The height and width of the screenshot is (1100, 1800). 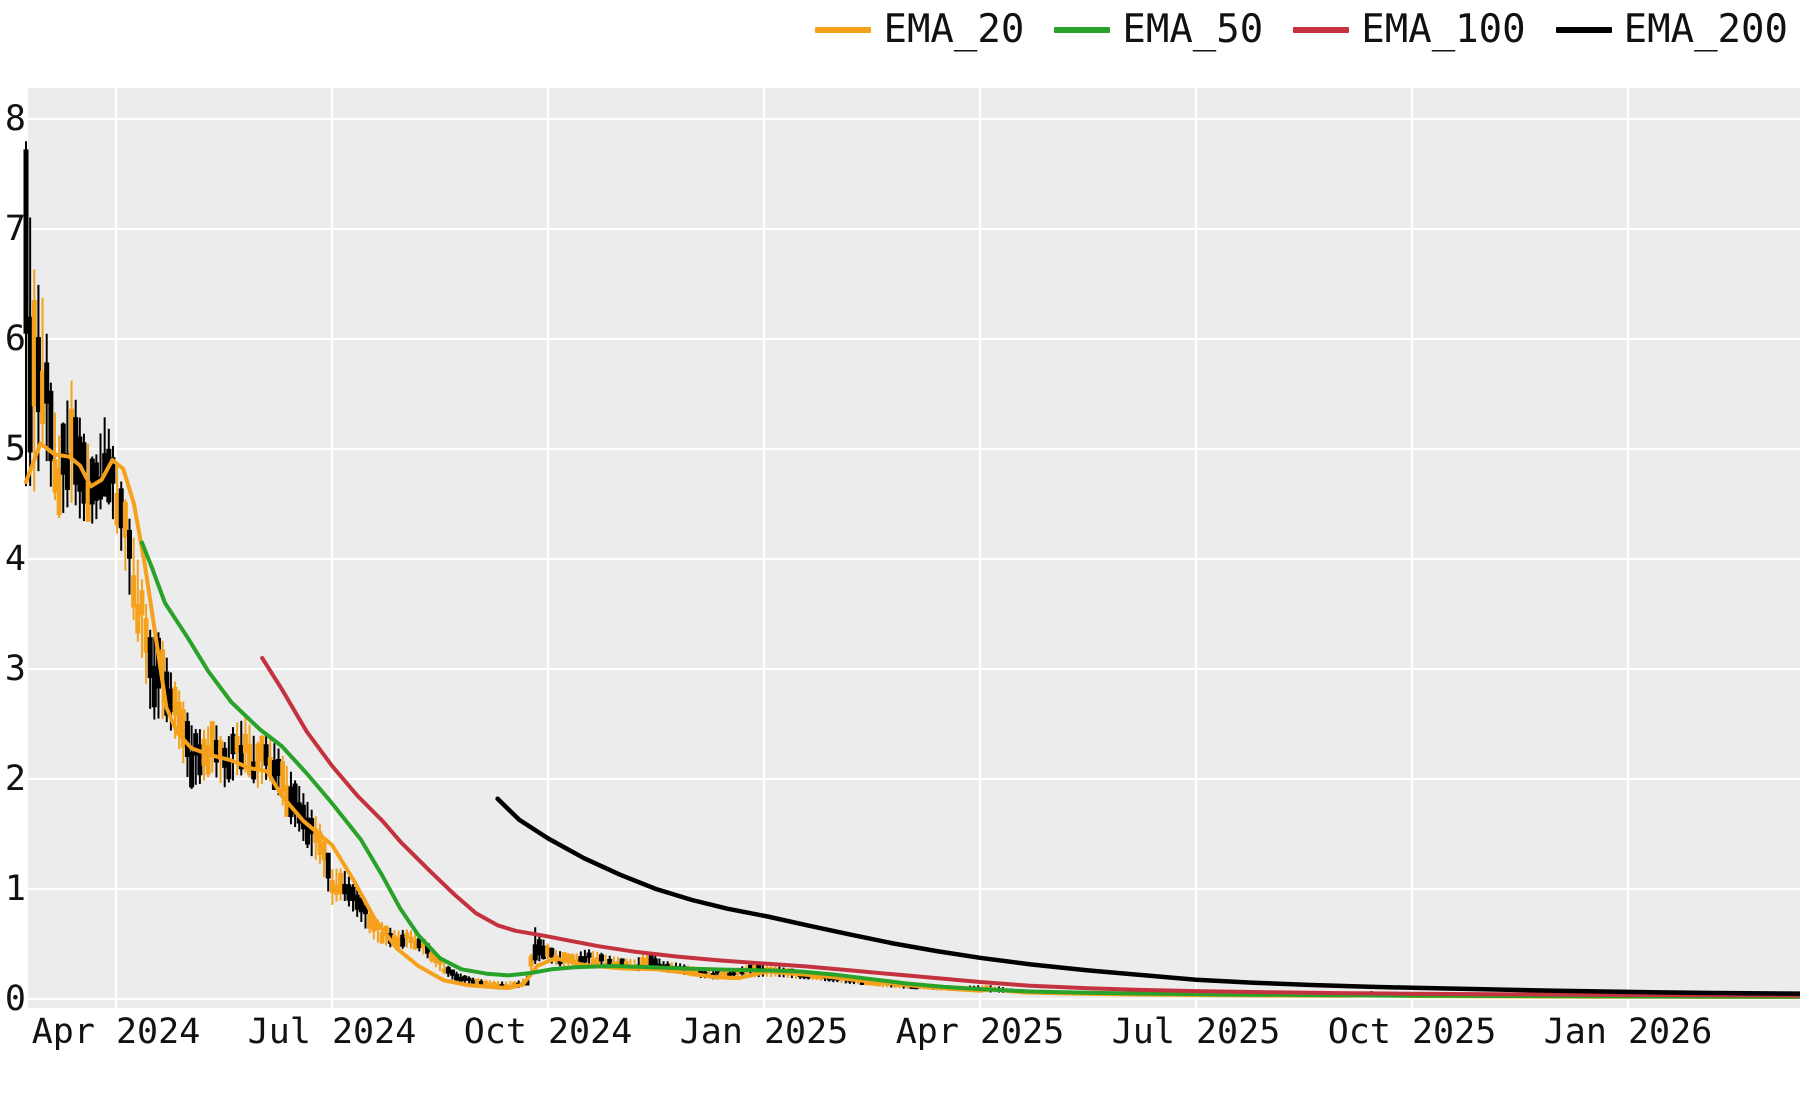 What do you see at coordinates (919, 29) in the screenshot?
I see `legend-item-ema-20: EMA_20` at bounding box center [919, 29].